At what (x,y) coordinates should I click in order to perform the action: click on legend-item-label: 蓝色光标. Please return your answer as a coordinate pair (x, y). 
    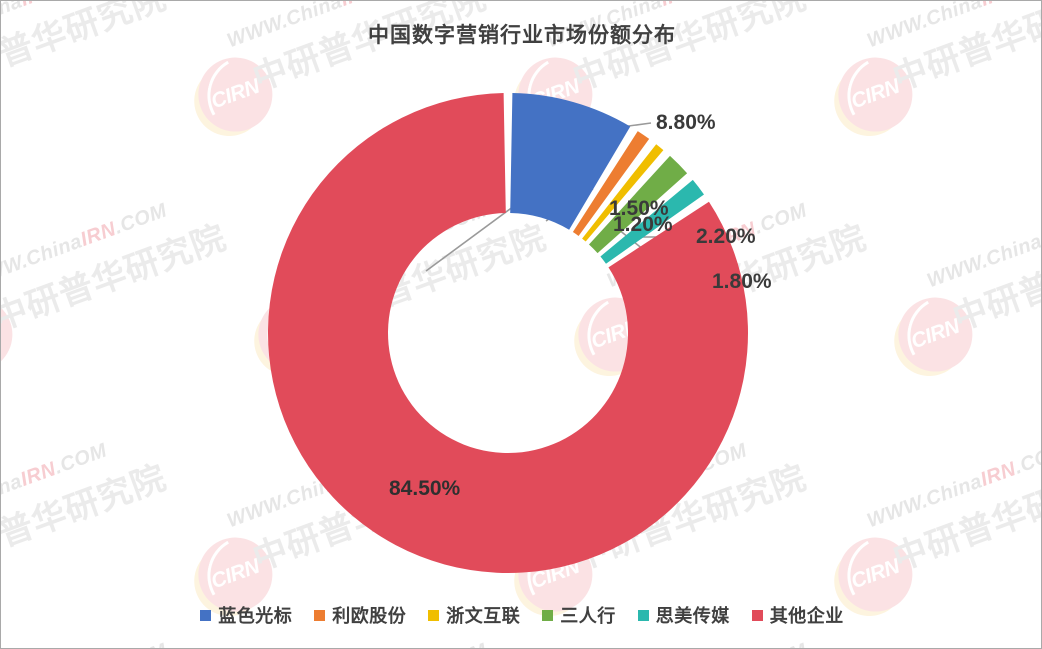
    Looking at the image, I should click on (255, 616).